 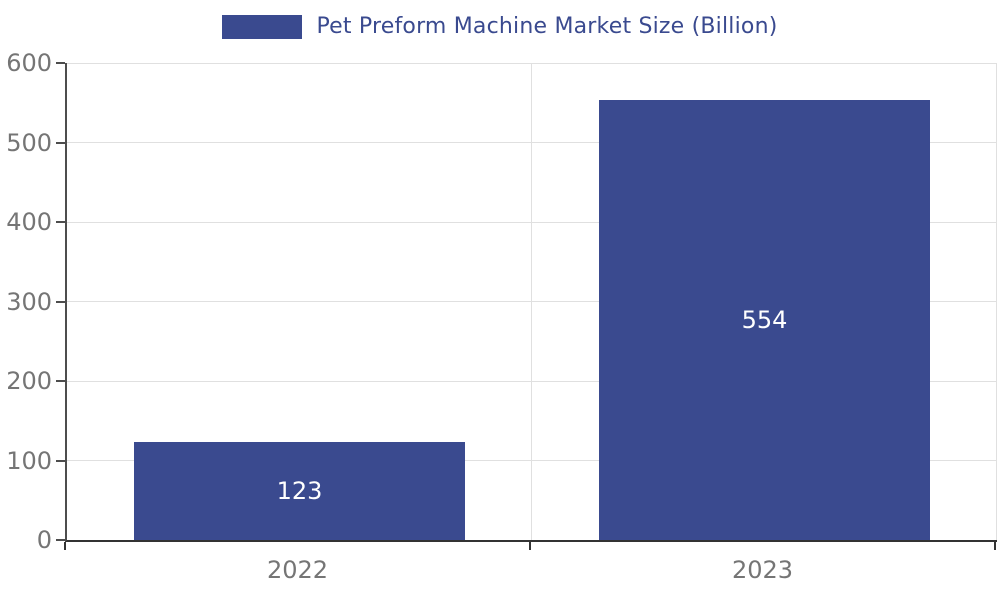 I want to click on y-tick-label: 100, so click(x=29, y=460).